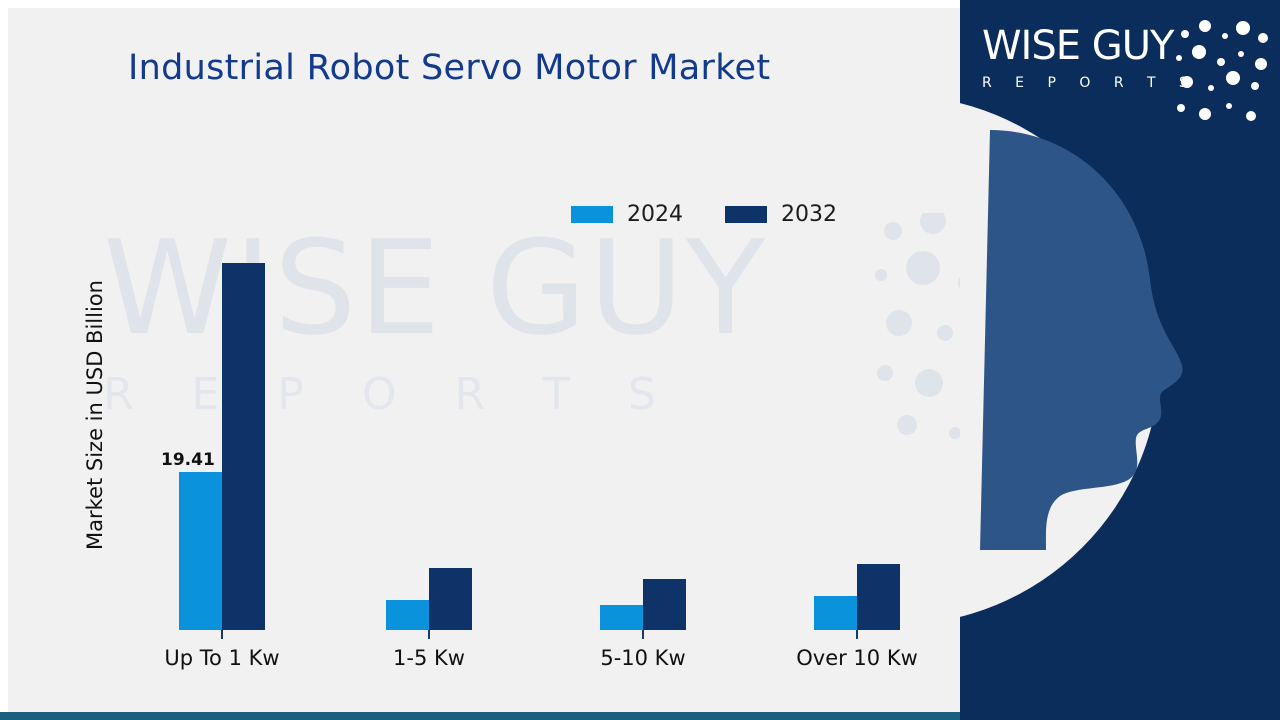 The image size is (1280, 720). What do you see at coordinates (1222, 70) in the screenshot?
I see `logo-dots-icon` at bounding box center [1222, 70].